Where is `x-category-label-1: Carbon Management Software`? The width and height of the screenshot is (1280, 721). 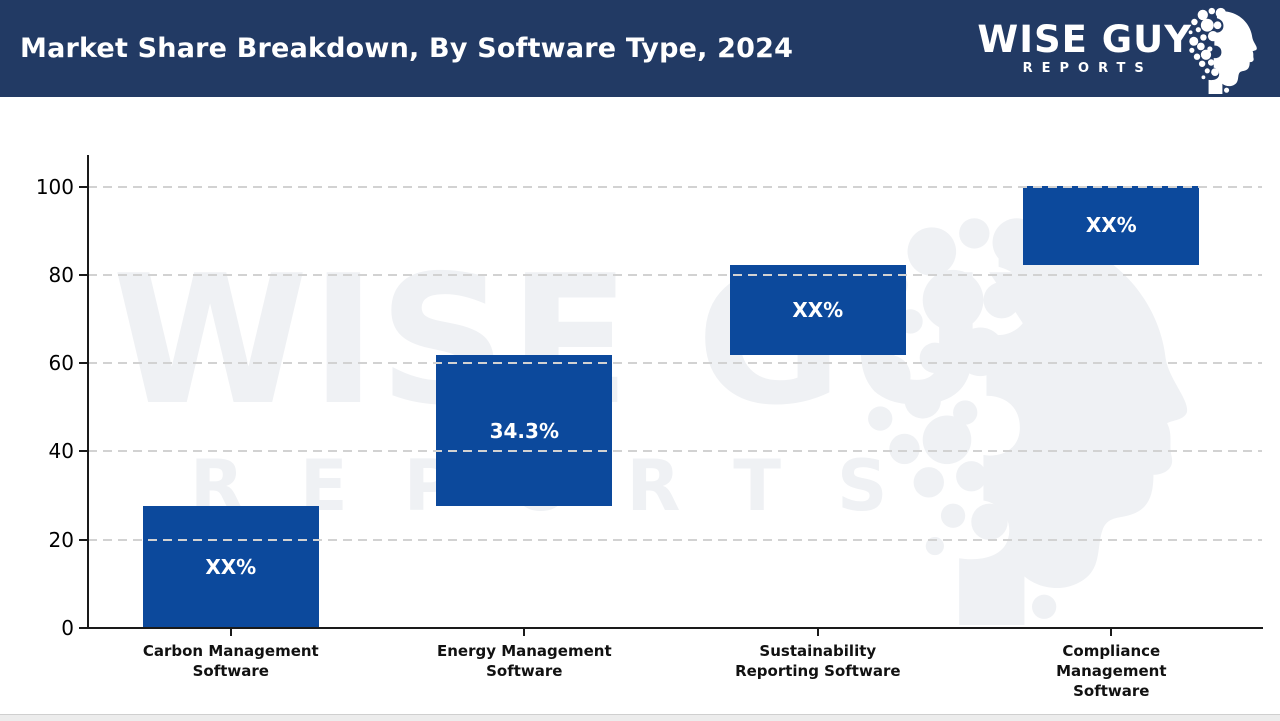 x-category-label-1: Carbon Management Software is located at coordinates (230, 661).